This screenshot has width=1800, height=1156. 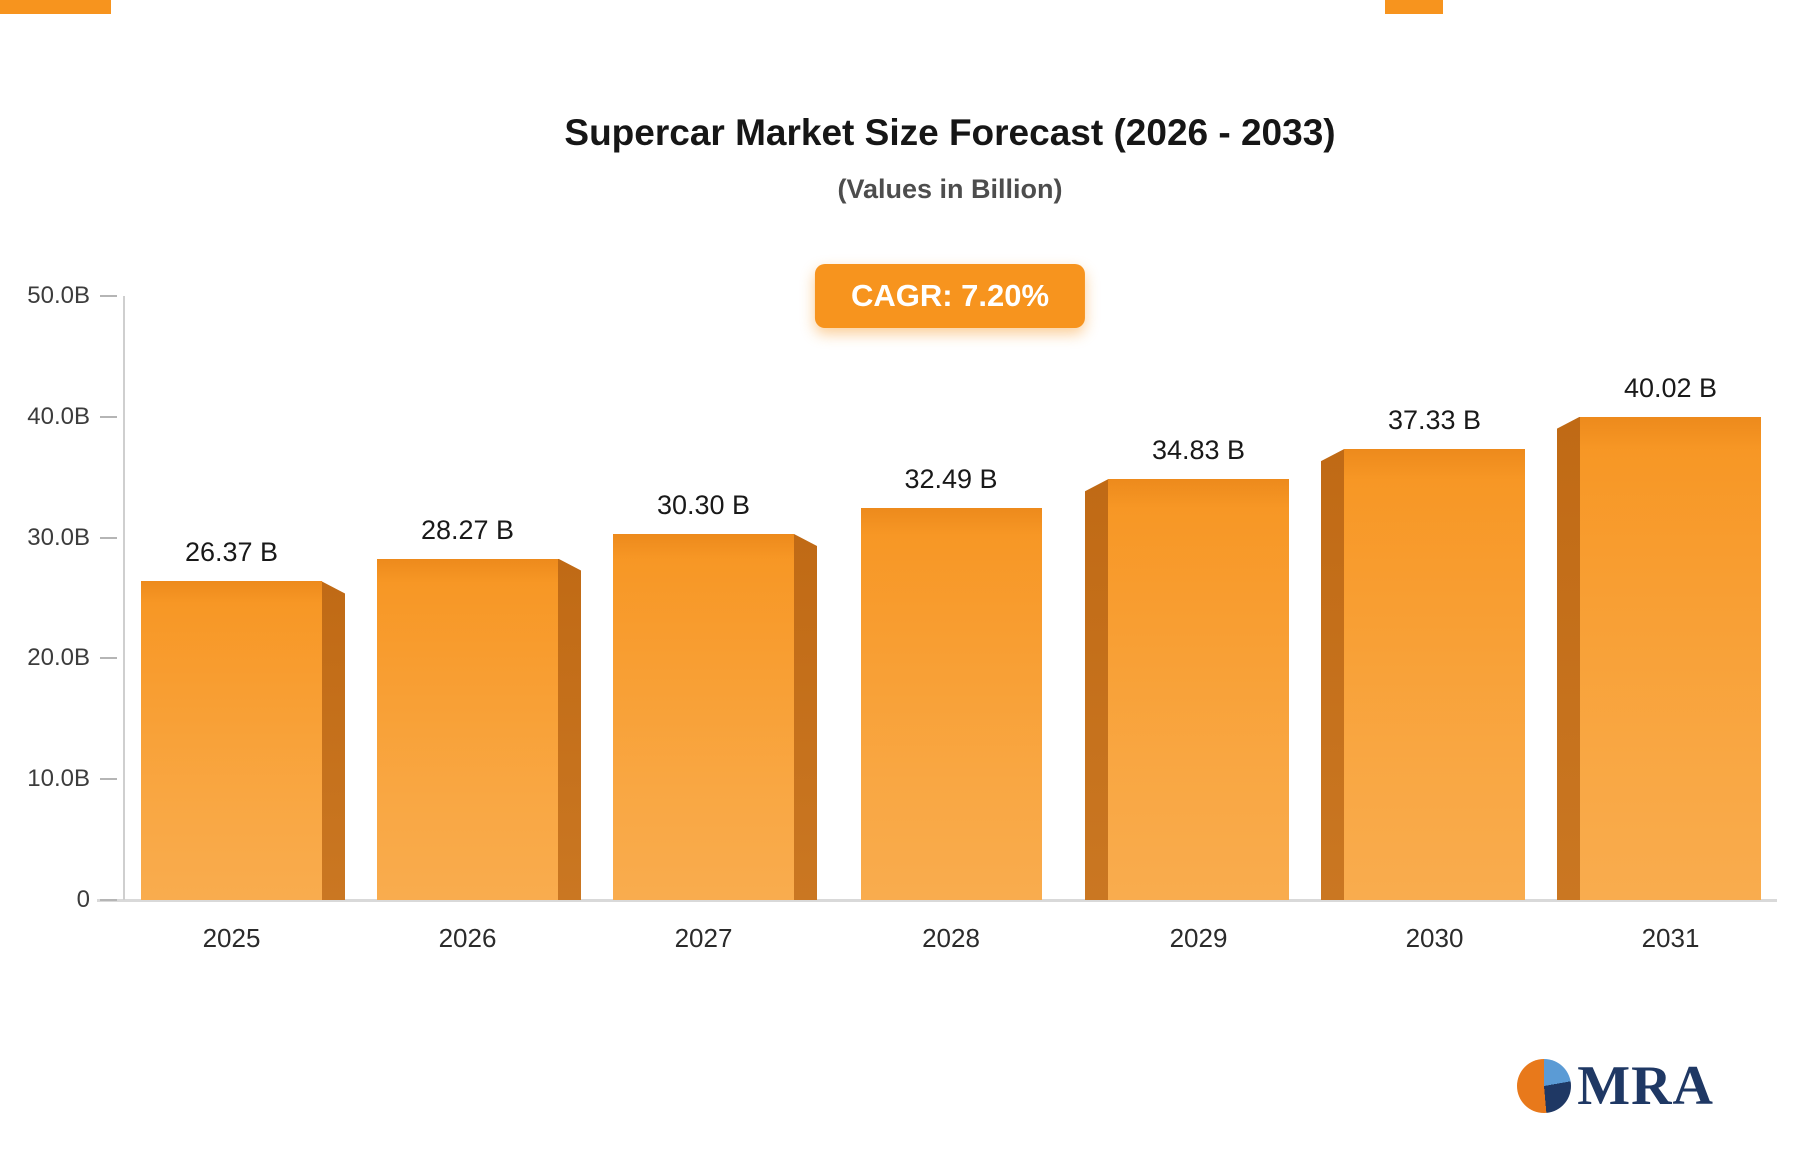 I want to click on bar-group: 34.83 B 2029, so click(x=1187, y=694).